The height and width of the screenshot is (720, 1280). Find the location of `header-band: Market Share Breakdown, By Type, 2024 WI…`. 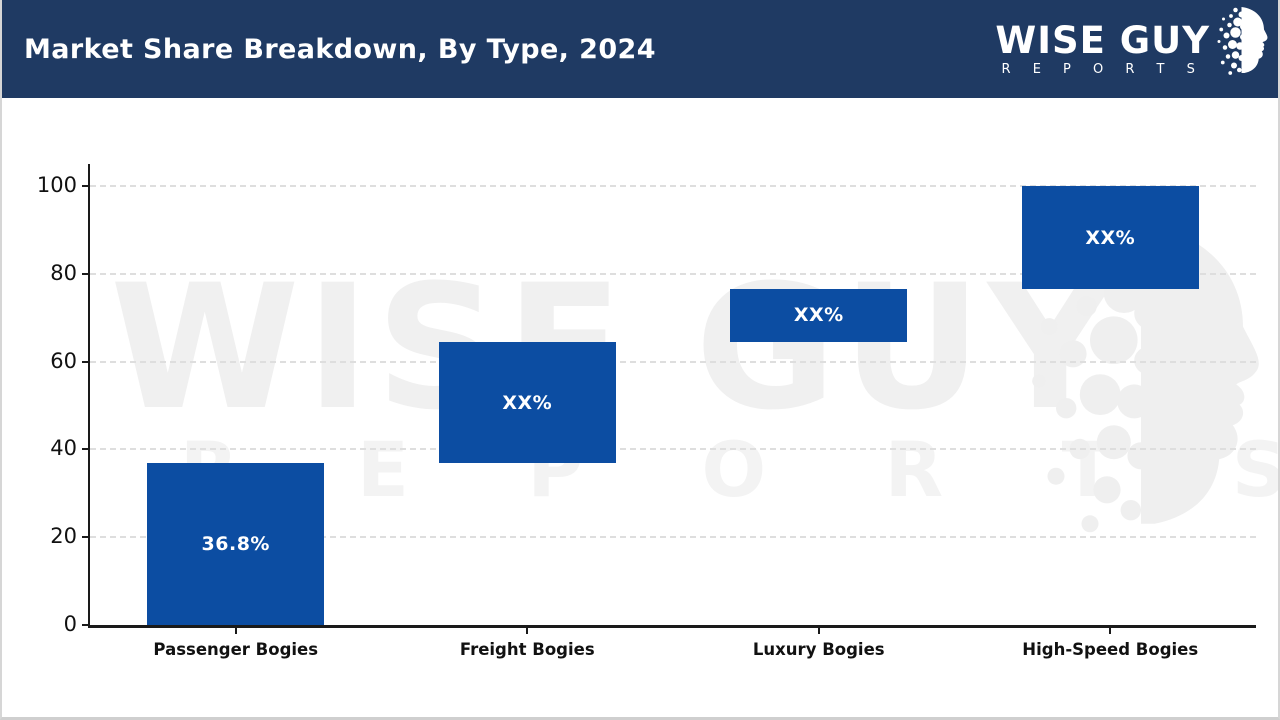

header-band: Market Share Breakdown, By Type, 2024 WI… is located at coordinates (640, 49).